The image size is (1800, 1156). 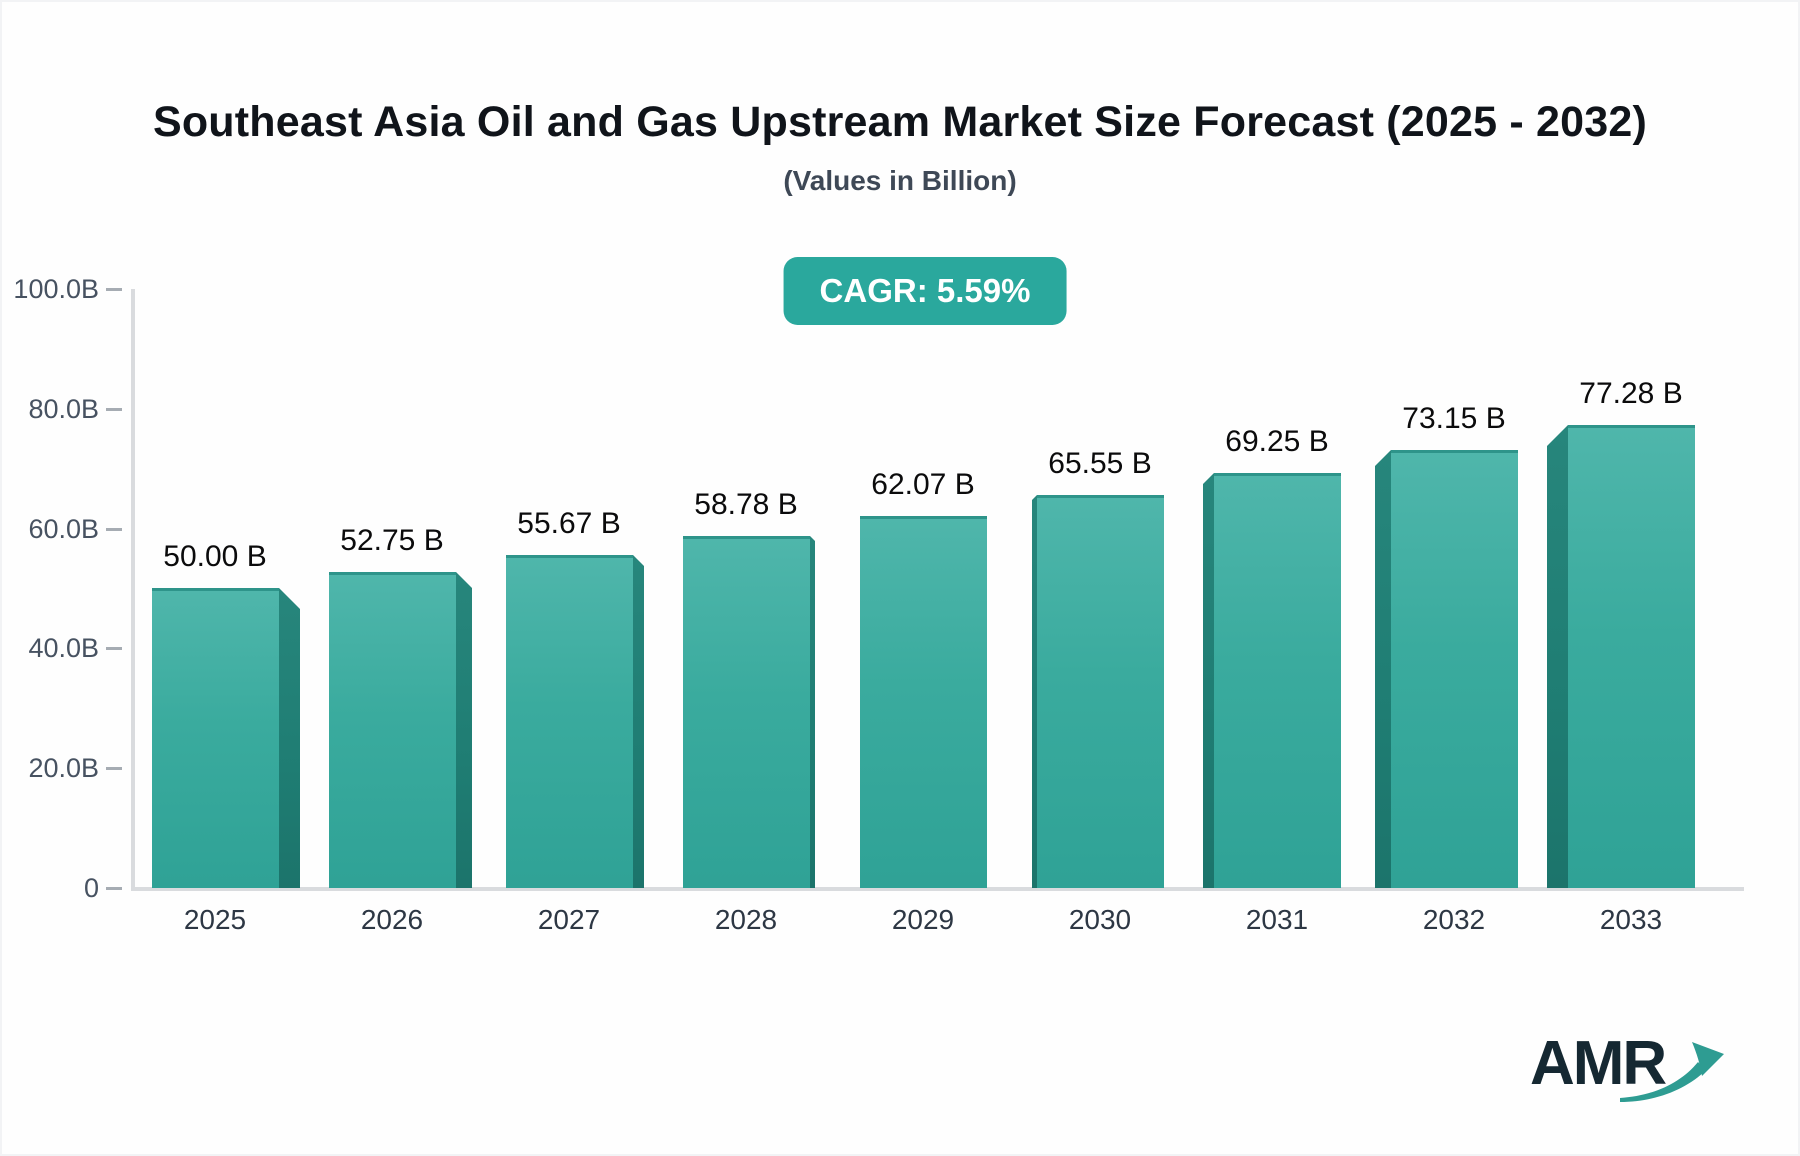 I want to click on bar-2029, so click(x=923, y=702).